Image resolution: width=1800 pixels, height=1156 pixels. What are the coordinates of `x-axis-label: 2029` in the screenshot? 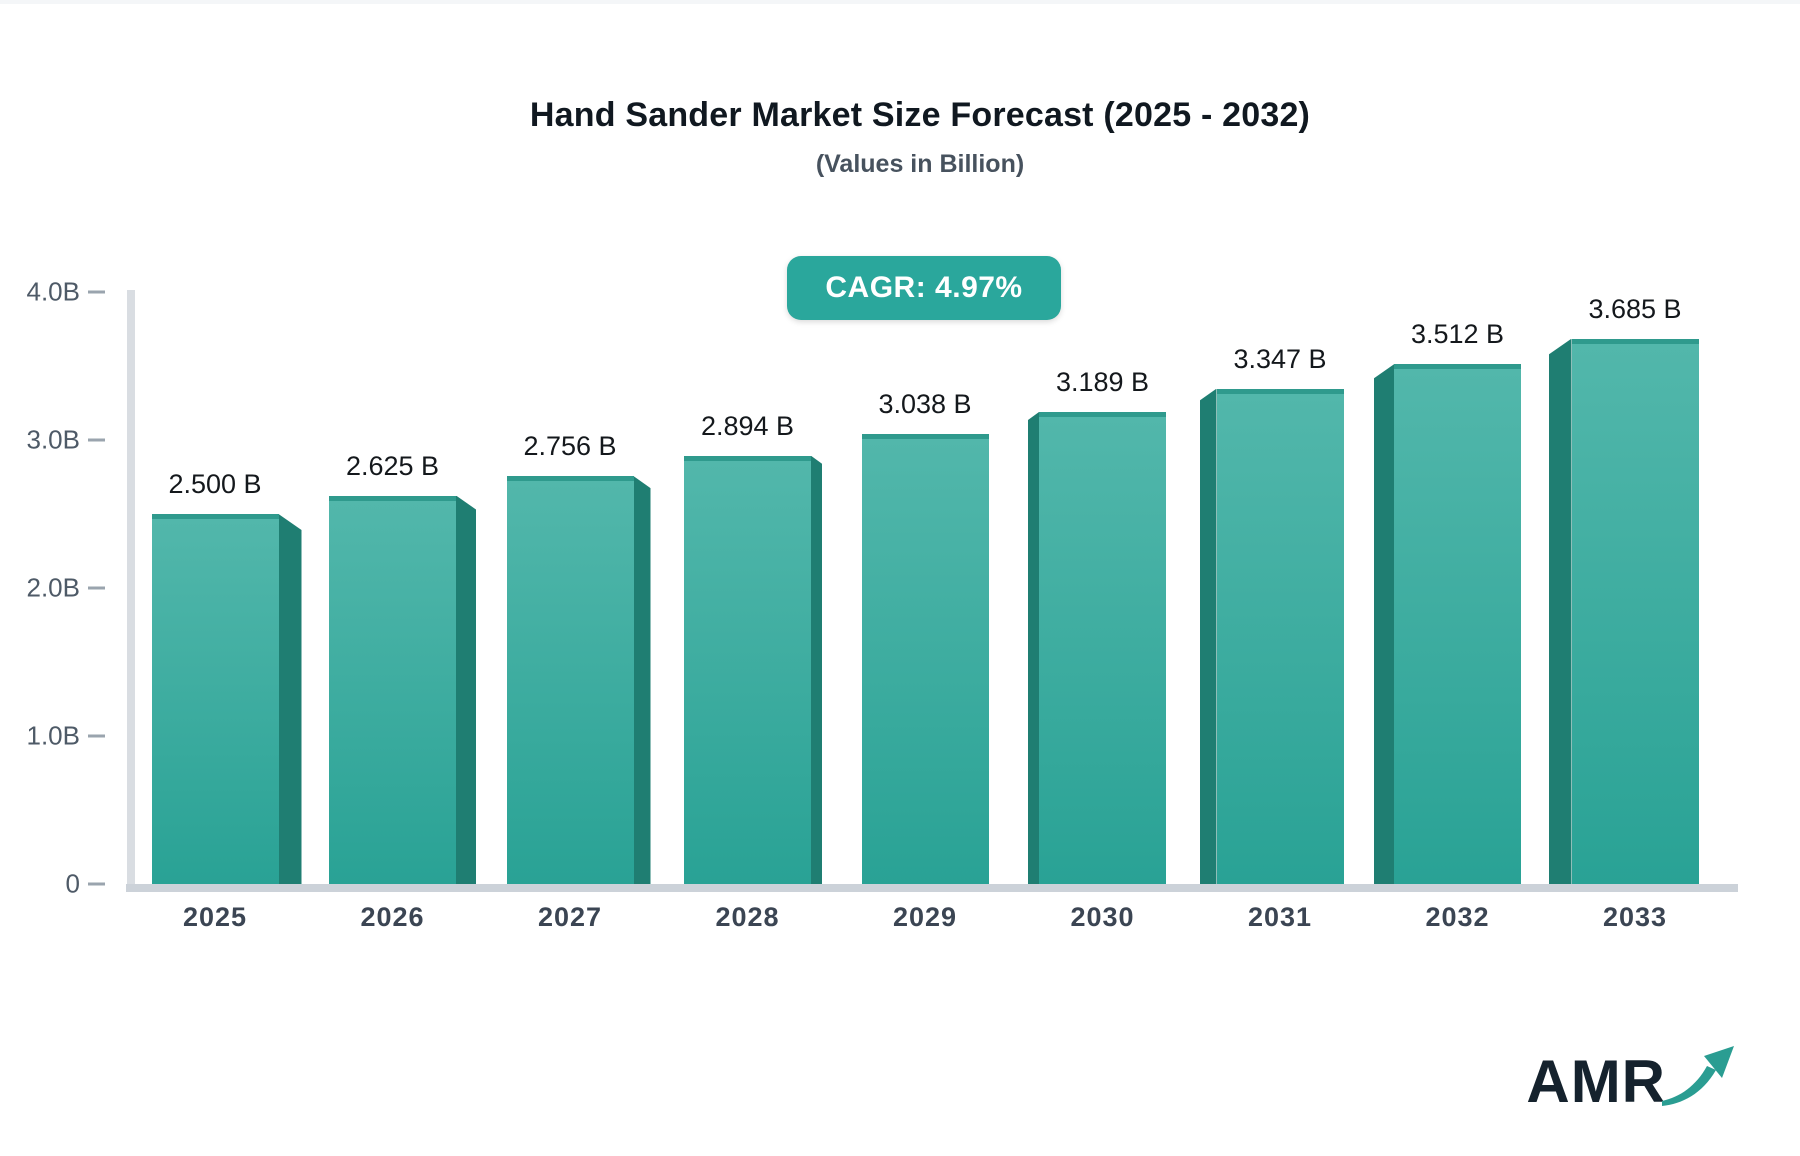 It's located at (925, 917).